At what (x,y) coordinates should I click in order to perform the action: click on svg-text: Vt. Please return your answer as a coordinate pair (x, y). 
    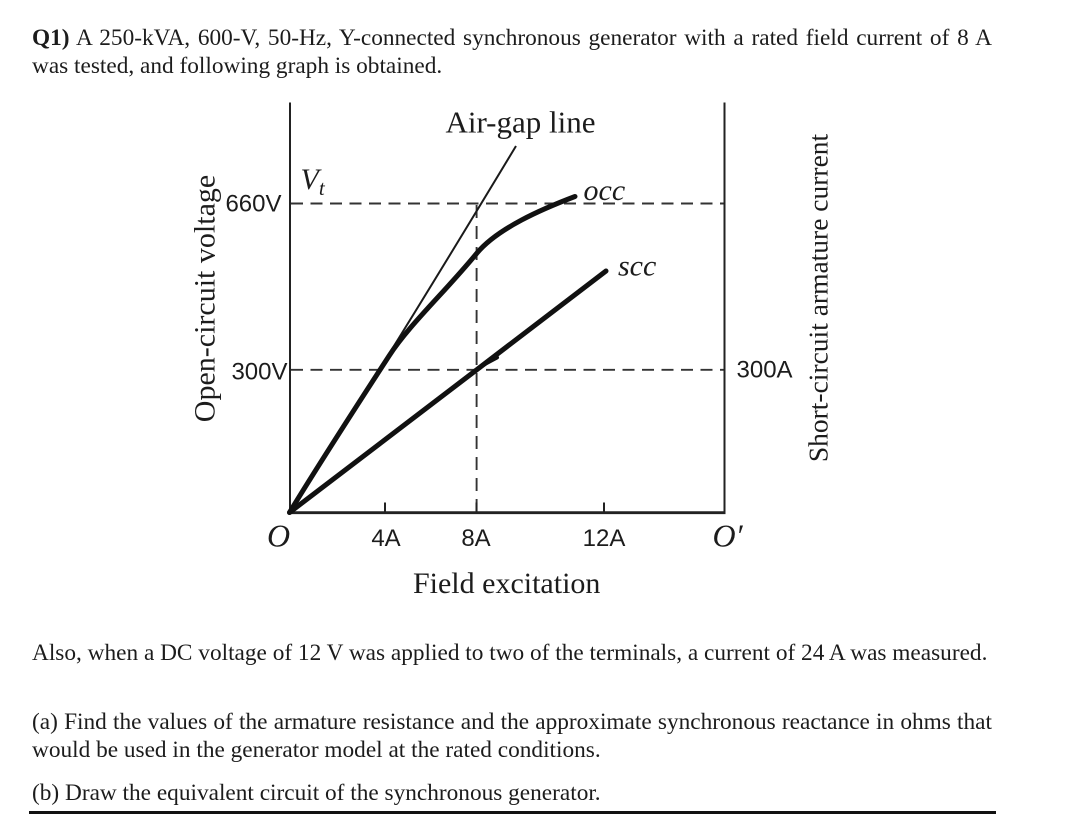
    Looking at the image, I should click on (313, 181).